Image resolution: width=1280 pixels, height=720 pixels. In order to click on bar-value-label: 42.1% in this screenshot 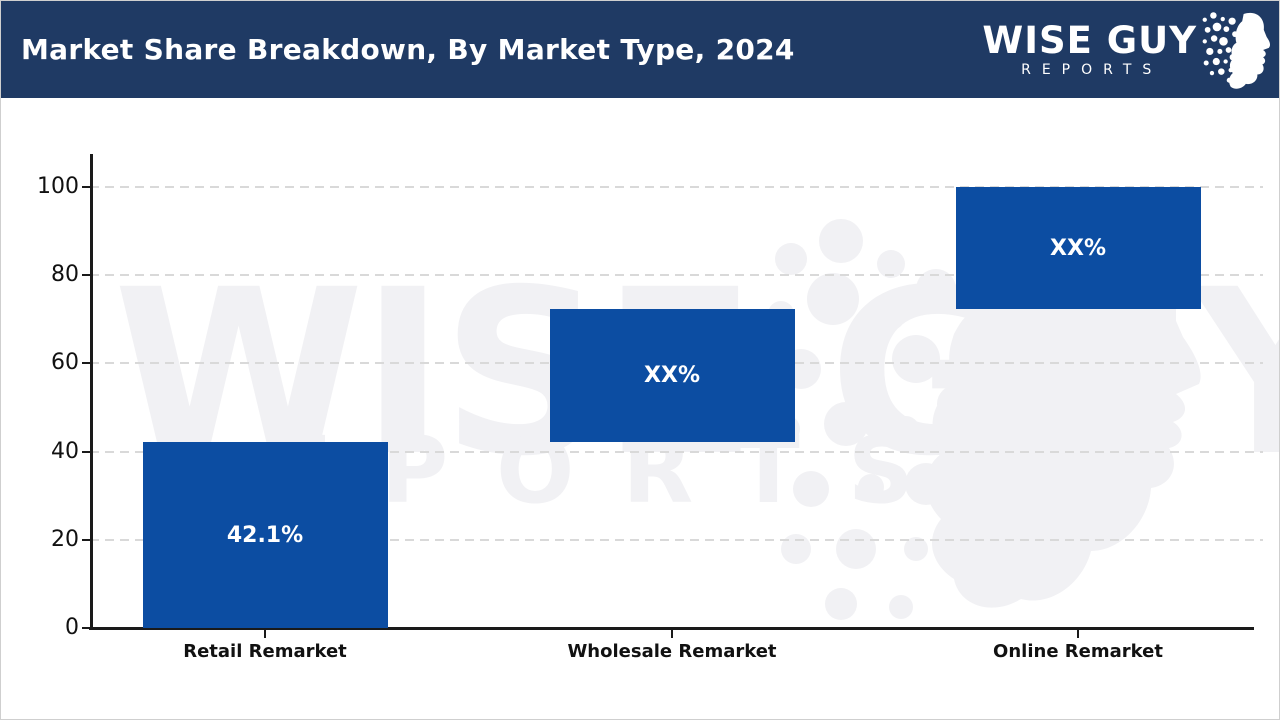, I will do `click(265, 535)`.